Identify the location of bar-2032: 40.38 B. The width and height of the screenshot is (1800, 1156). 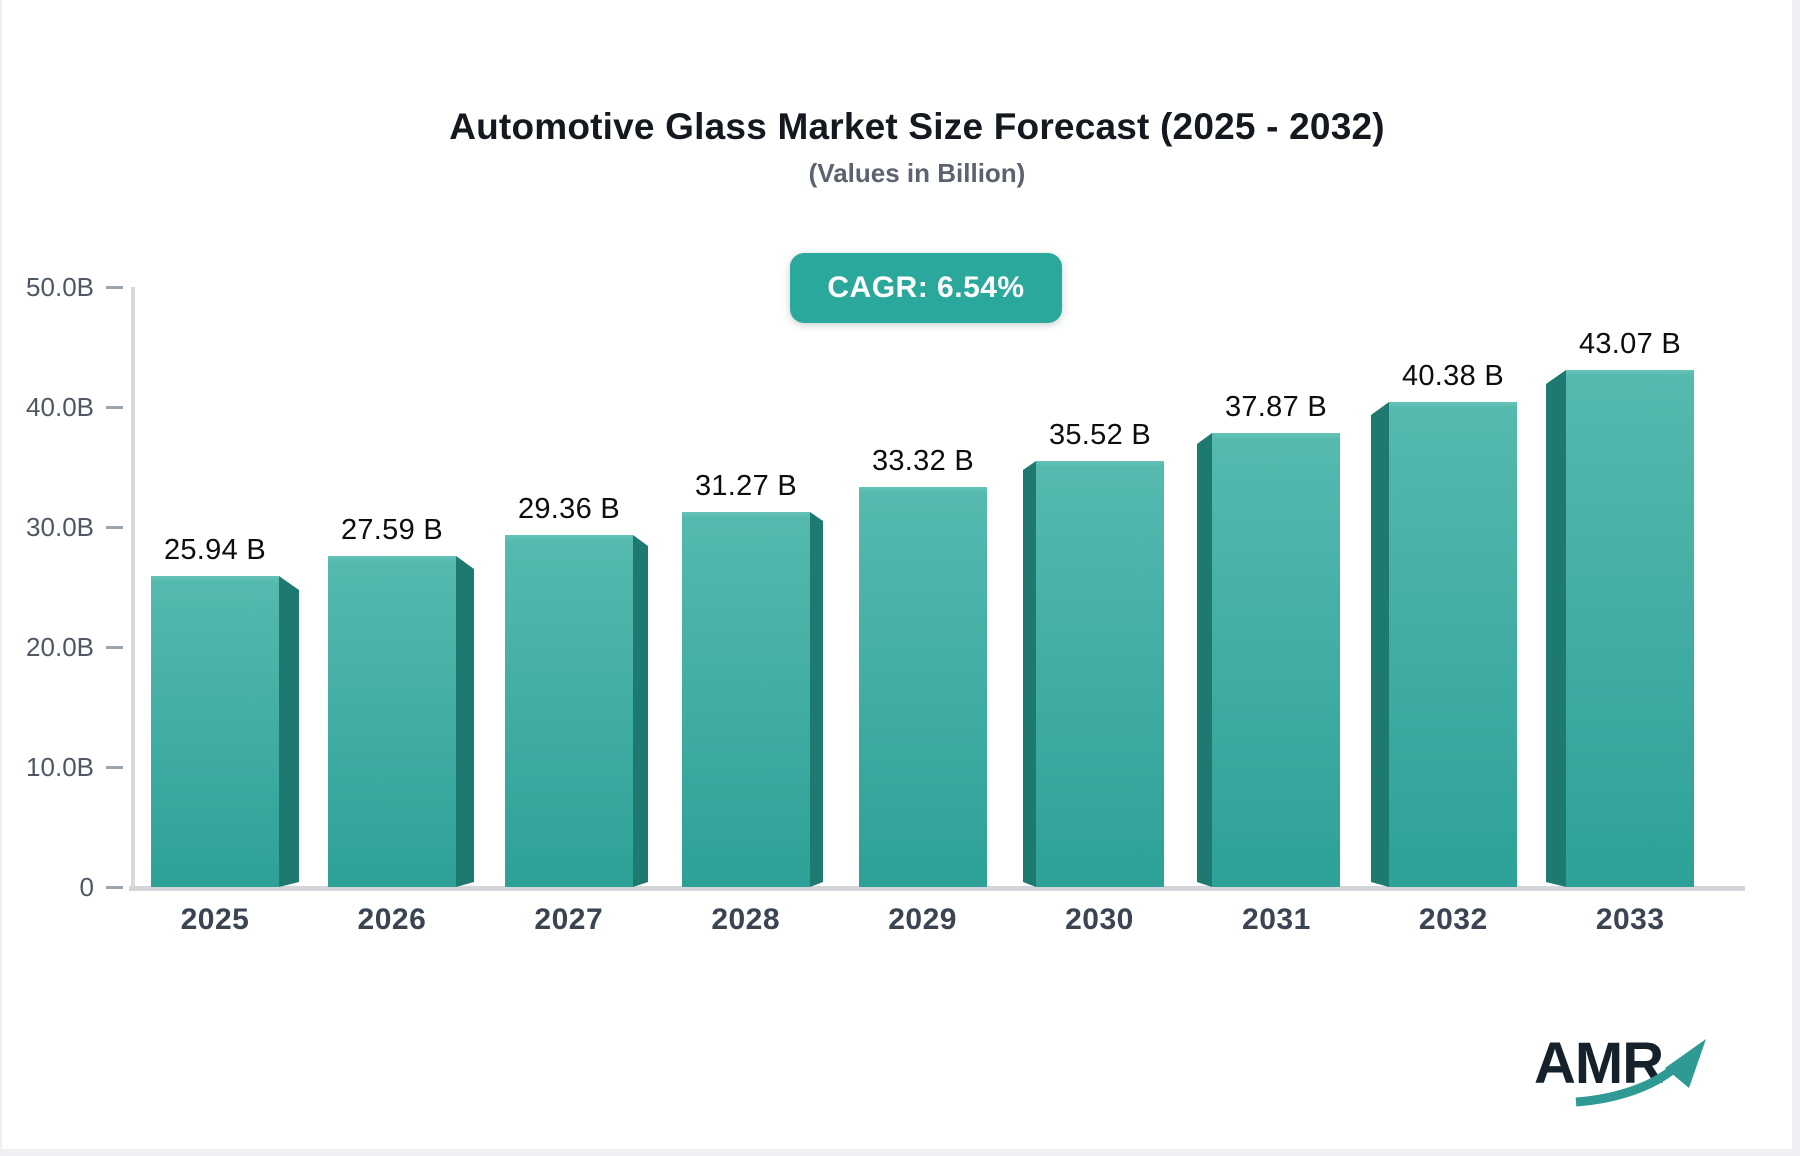
(1444, 623).